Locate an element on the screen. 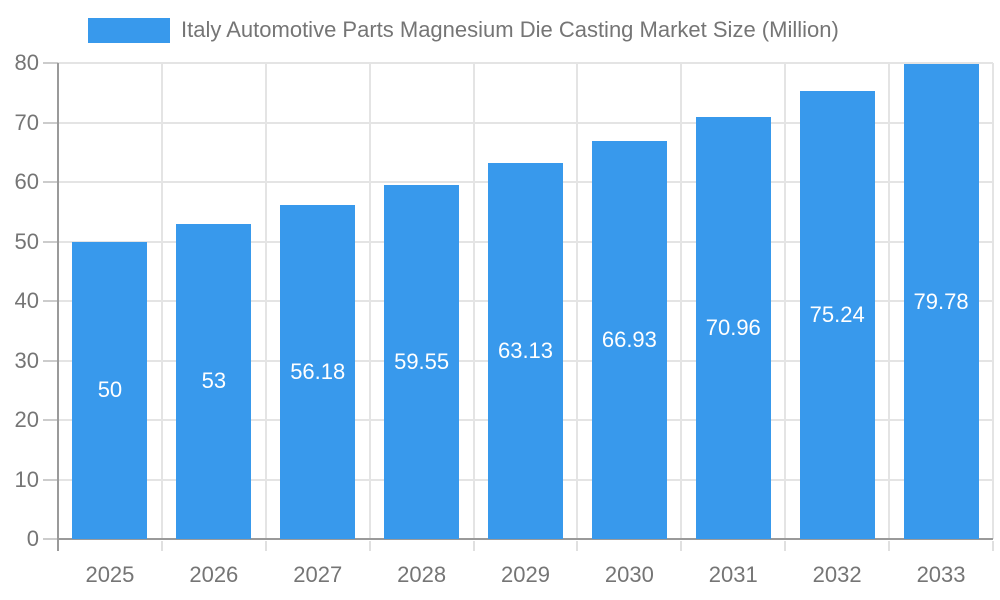  bar: 70.96 is located at coordinates (733, 327).